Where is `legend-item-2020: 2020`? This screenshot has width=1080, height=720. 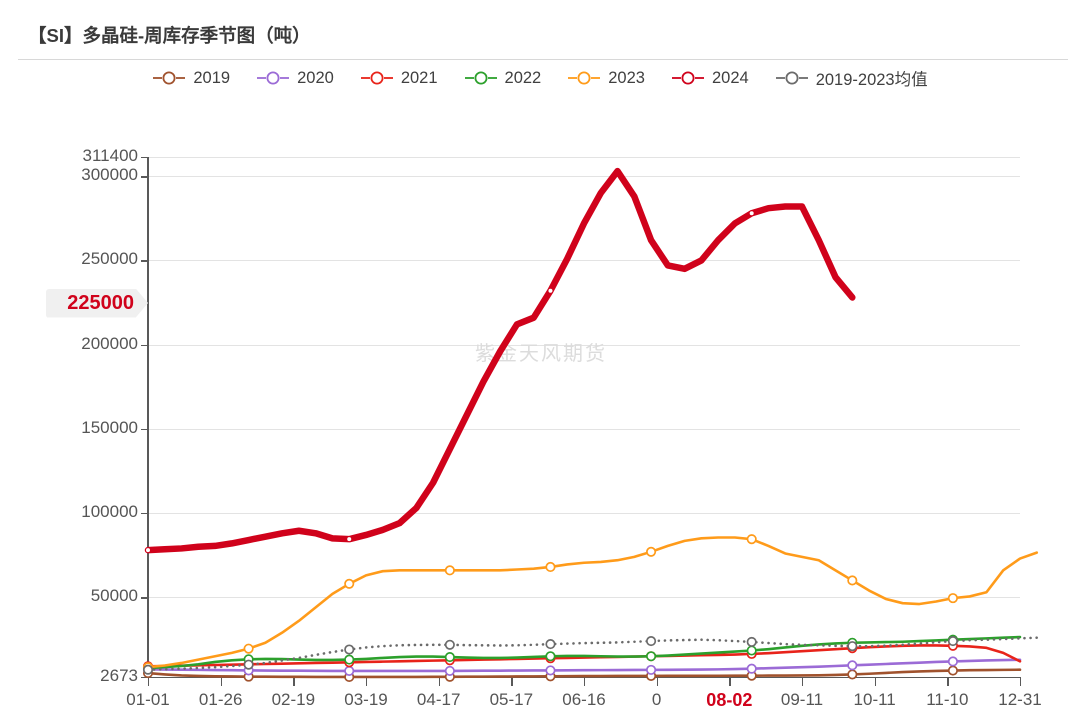 legend-item-2020: 2020 is located at coordinates (295, 78).